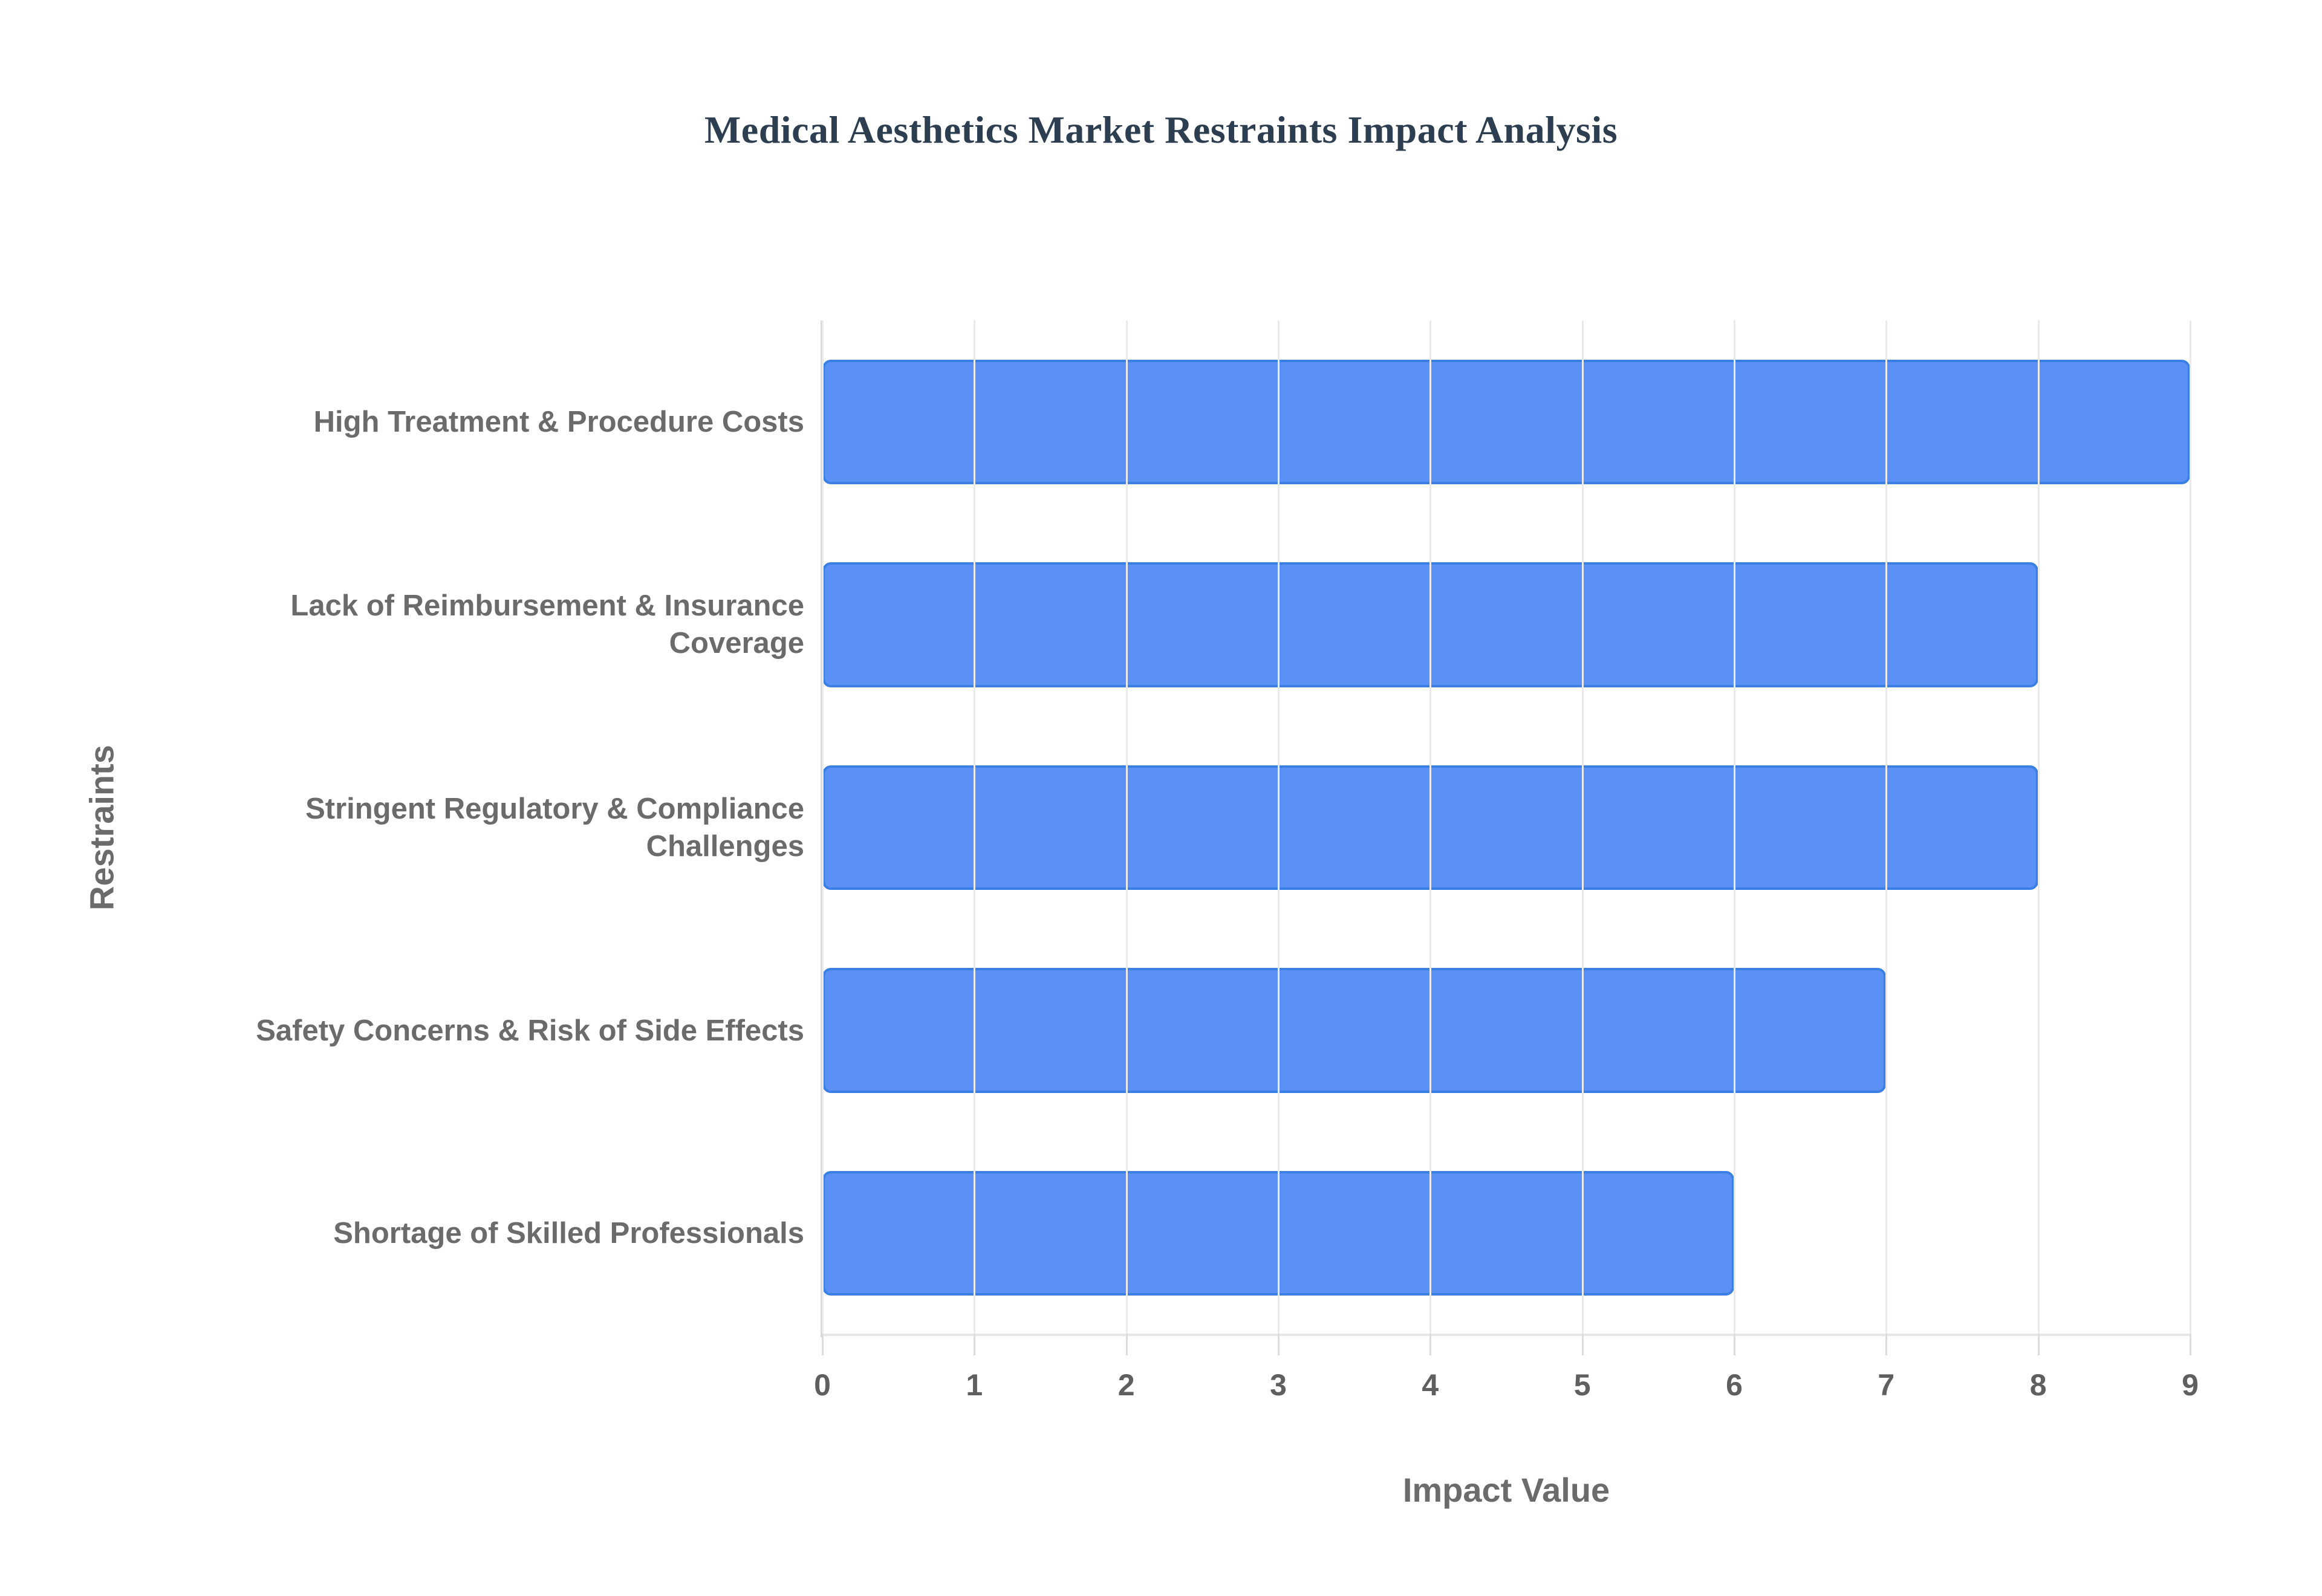 The height and width of the screenshot is (1596, 2322). Describe the element at coordinates (1734, 1385) in the screenshot. I see `x-tick-label: 6` at that location.